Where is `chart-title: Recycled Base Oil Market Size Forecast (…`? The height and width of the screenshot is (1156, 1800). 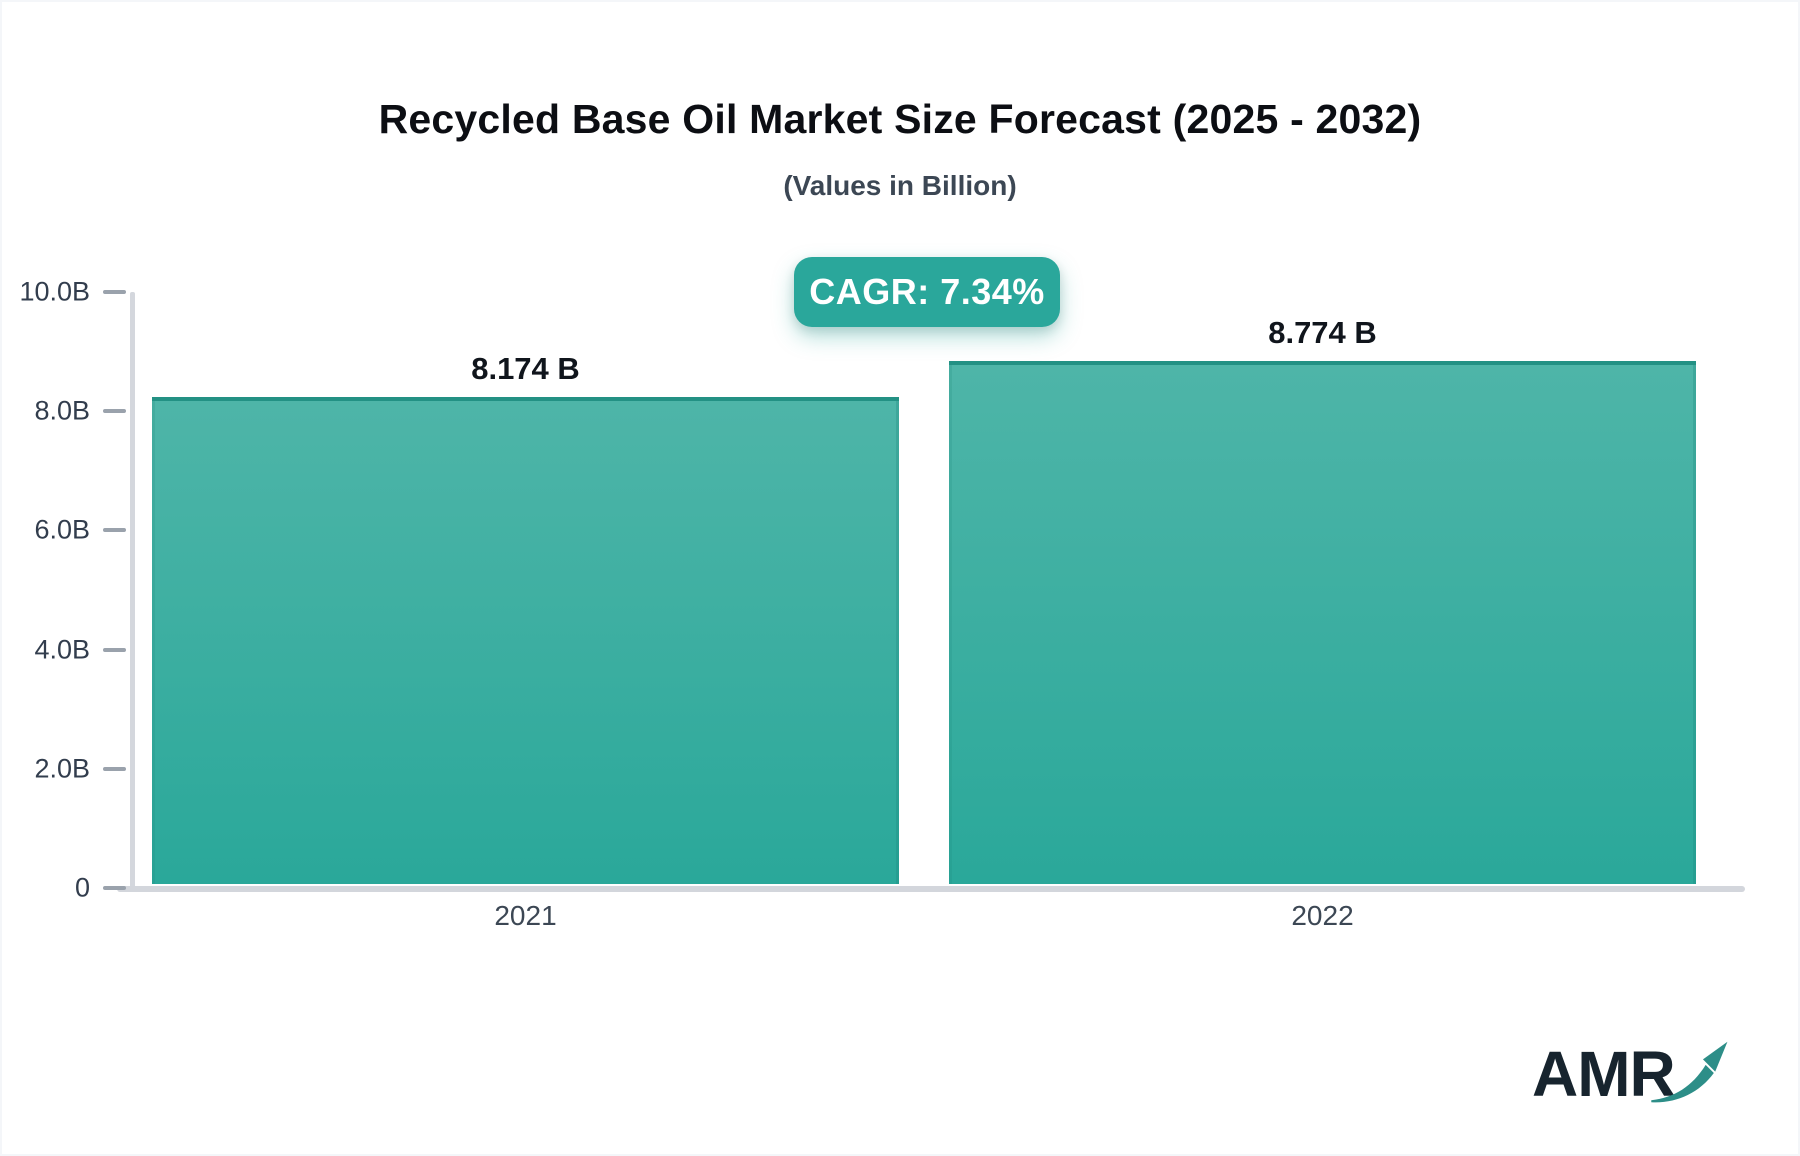
chart-title: Recycled Base Oil Market Size Forecast (… is located at coordinates (900, 119).